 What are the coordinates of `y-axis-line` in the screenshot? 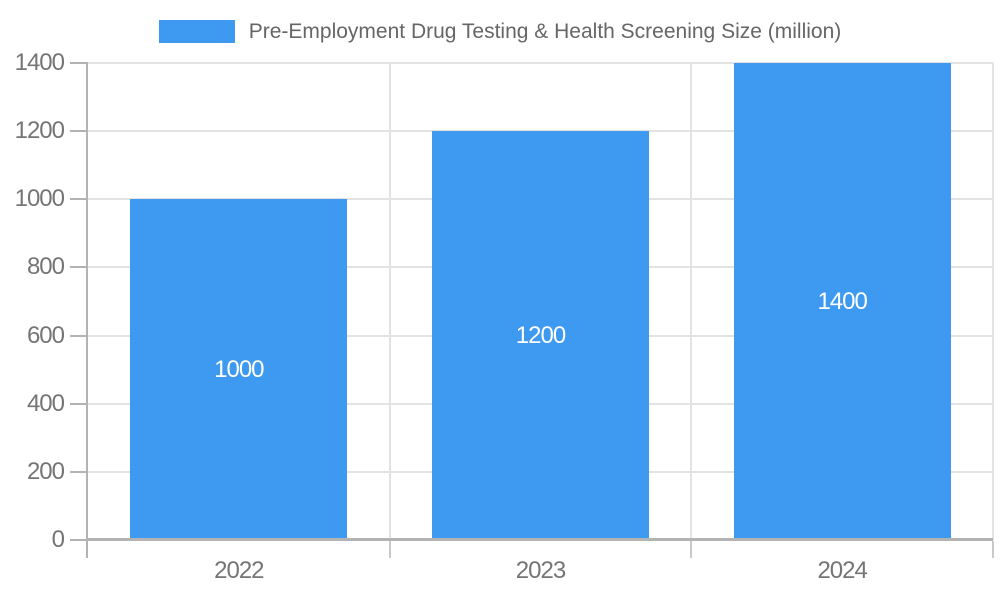 It's located at (87, 310).